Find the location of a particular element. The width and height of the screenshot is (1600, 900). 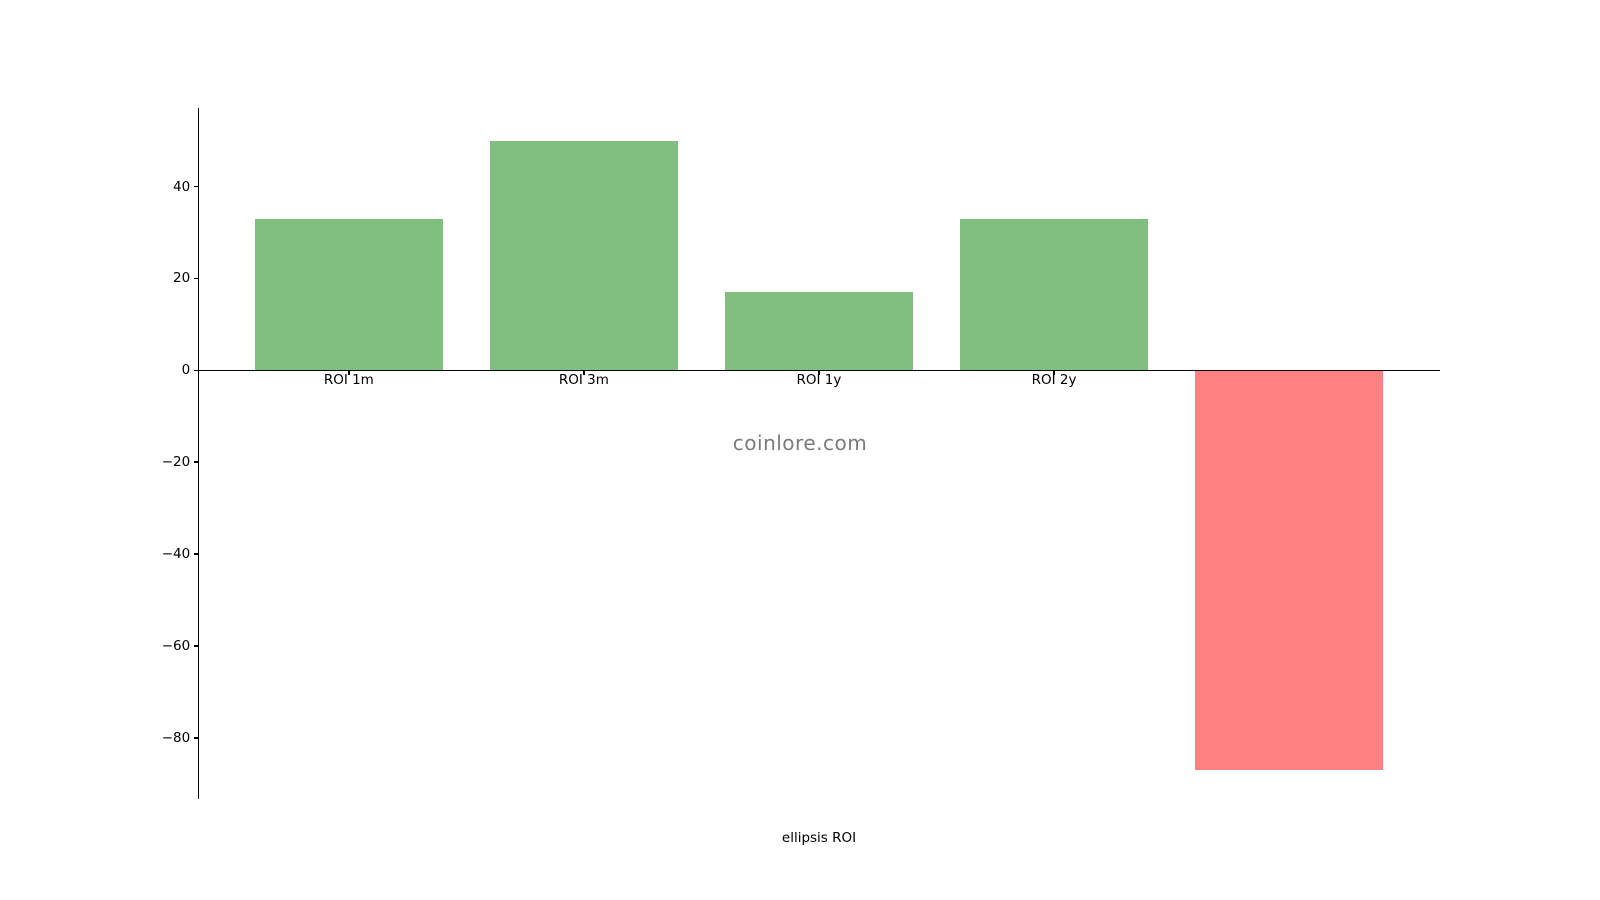

y-tick-label: 20 is located at coordinates (182, 278).